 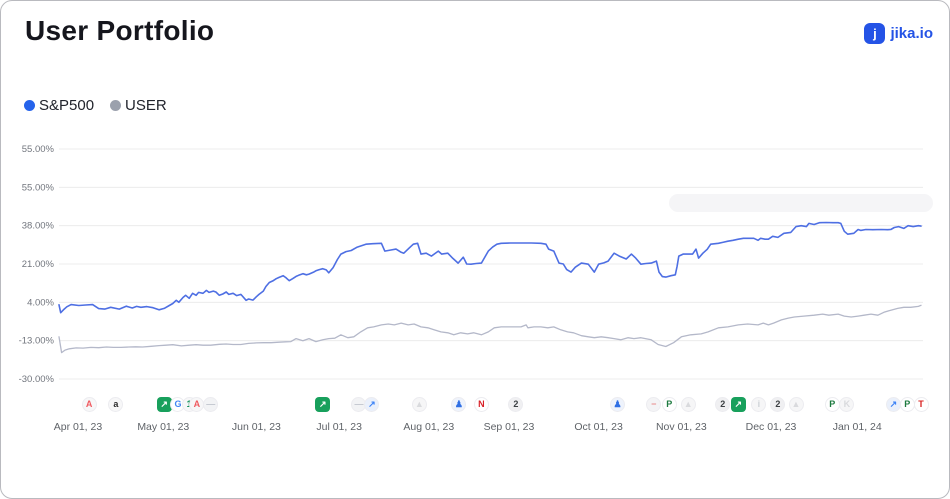 What do you see at coordinates (29, 105) in the screenshot?
I see `sp500-dot-icon` at bounding box center [29, 105].